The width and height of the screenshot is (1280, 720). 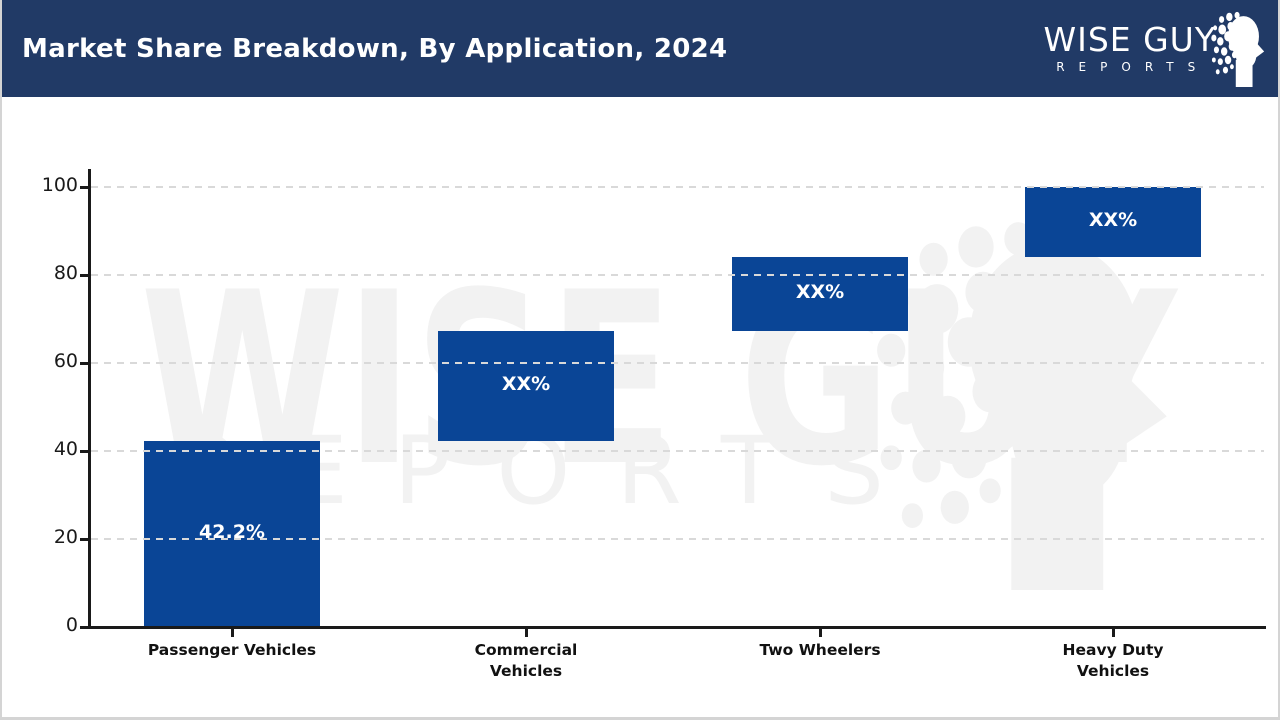 What do you see at coordinates (71, 625) in the screenshot?
I see `y-axis-tick-label: 0` at bounding box center [71, 625].